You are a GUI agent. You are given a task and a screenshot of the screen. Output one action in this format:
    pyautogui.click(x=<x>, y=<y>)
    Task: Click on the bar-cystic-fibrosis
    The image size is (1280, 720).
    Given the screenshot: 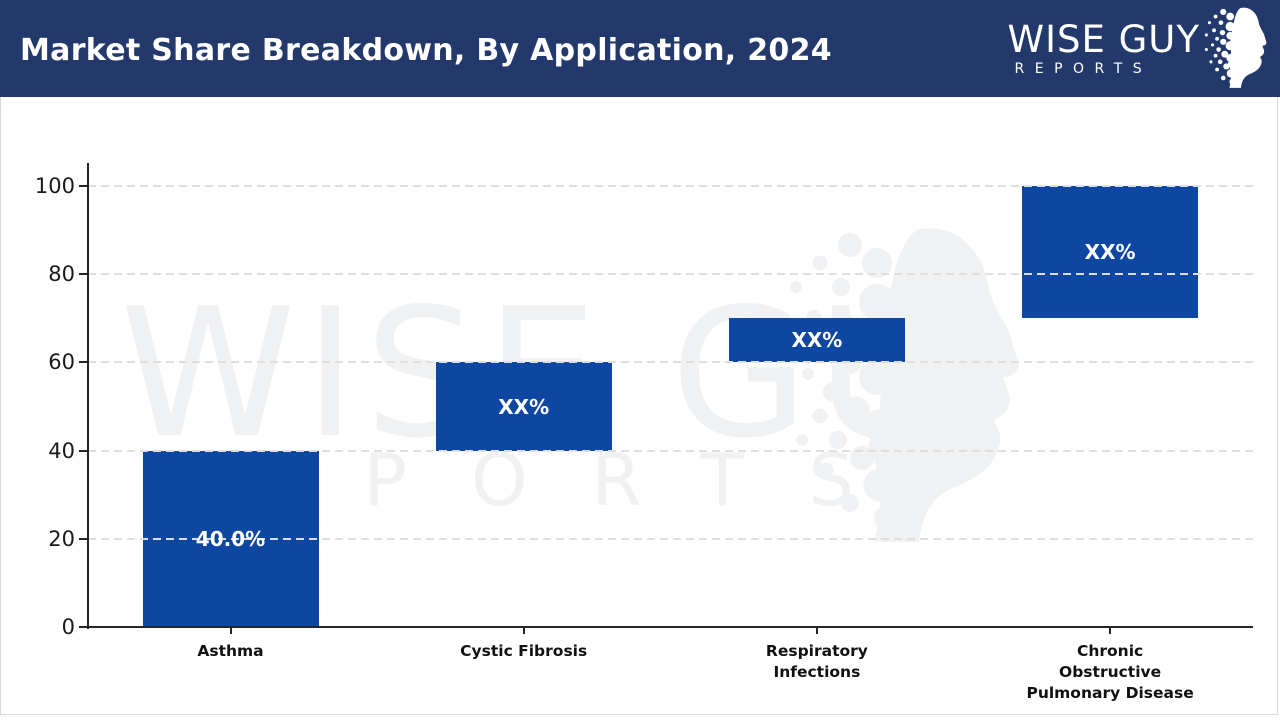 What is the action you would take?
    pyautogui.click(x=523, y=406)
    